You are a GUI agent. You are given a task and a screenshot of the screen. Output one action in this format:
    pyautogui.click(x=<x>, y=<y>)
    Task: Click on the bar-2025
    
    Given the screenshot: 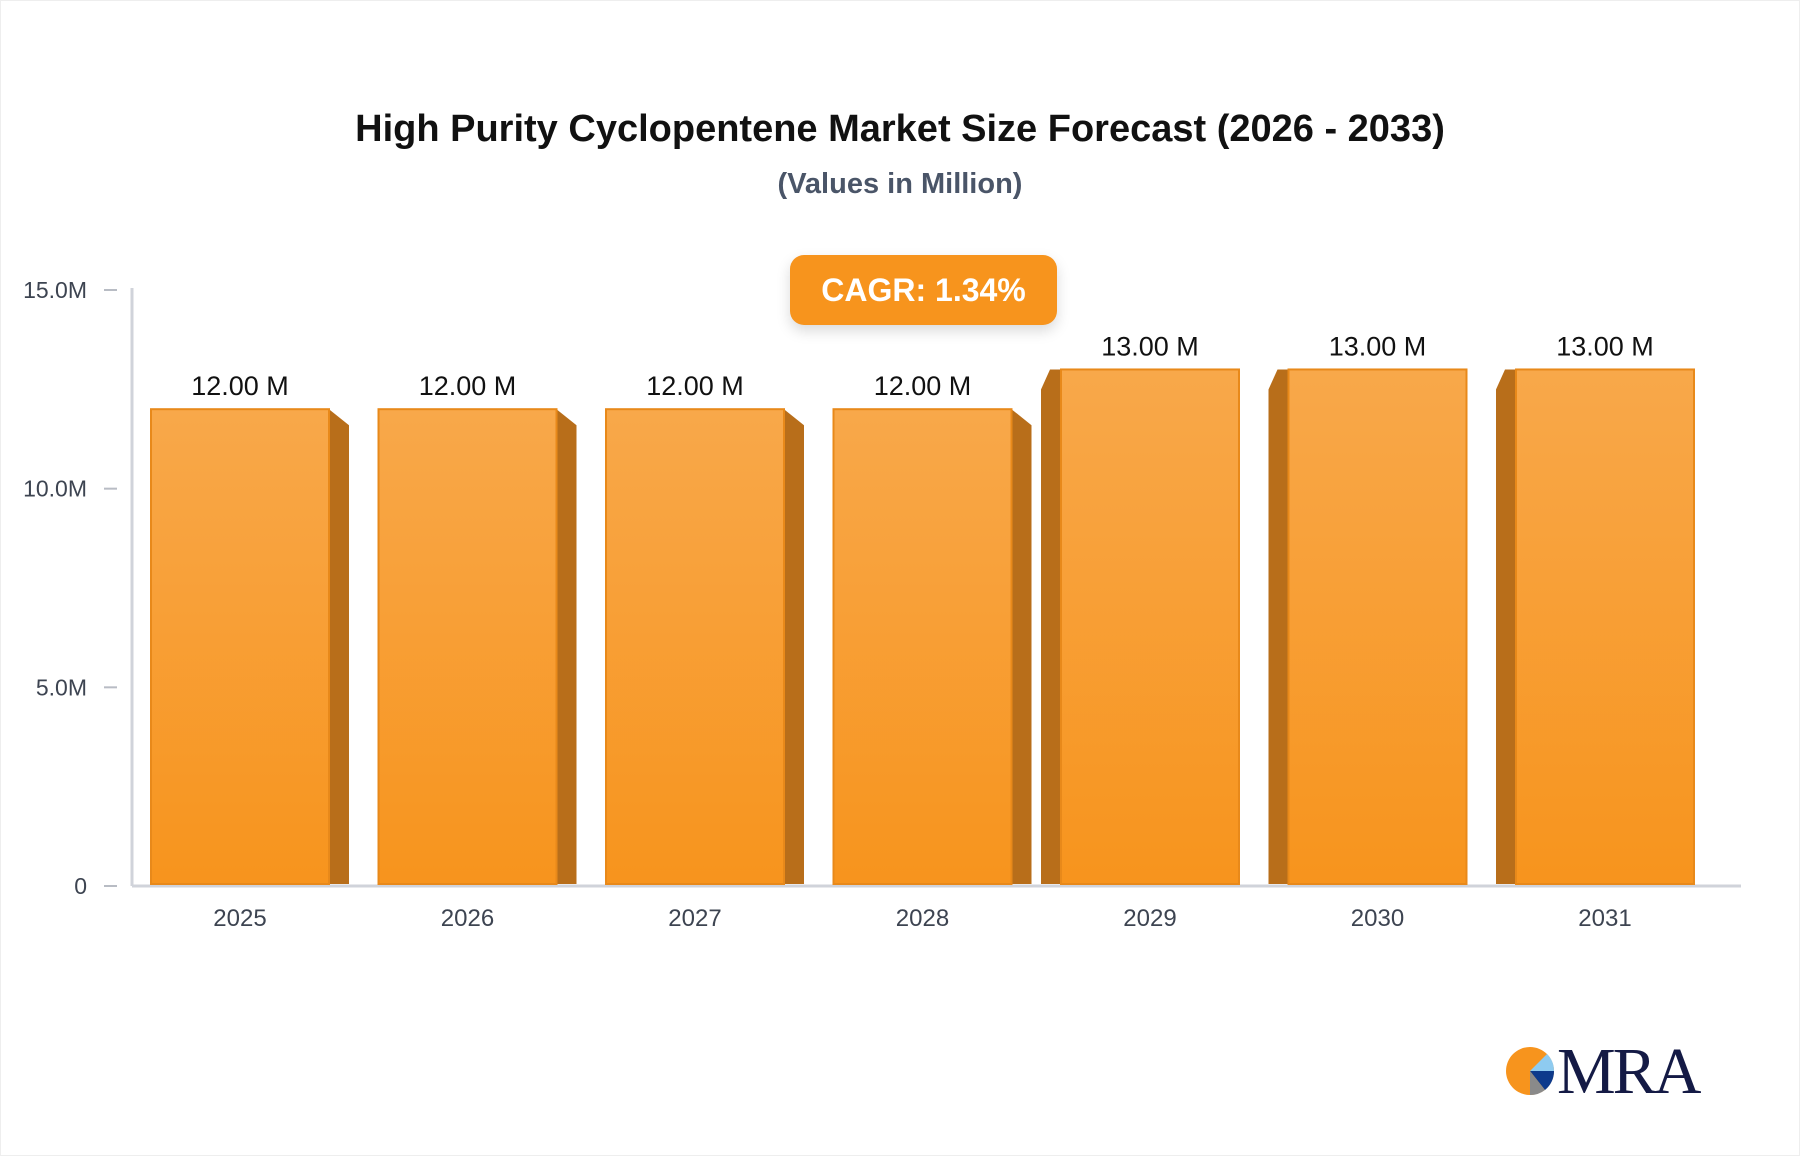 What is the action you would take?
    pyautogui.click(x=240, y=646)
    